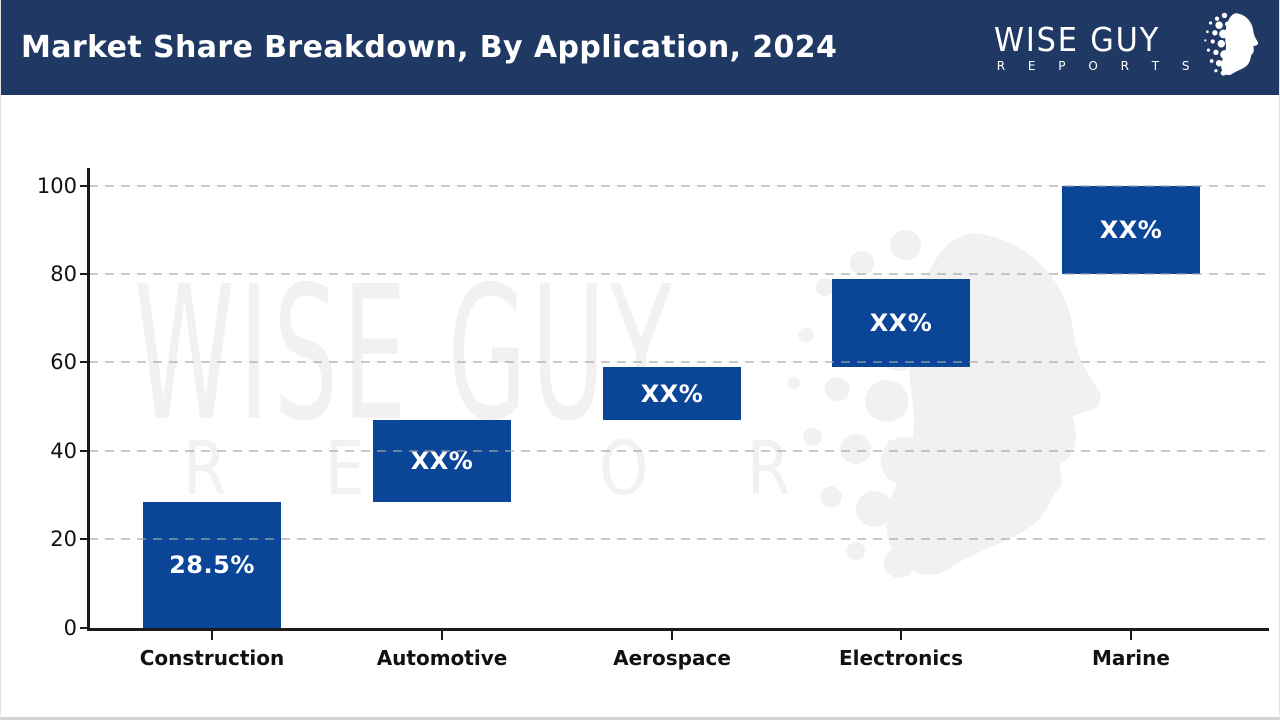 This screenshot has height=720, width=1280. Describe the element at coordinates (644, 469) in the screenshot. I see `watermark-subtitle: R E P O R T S` at that location.